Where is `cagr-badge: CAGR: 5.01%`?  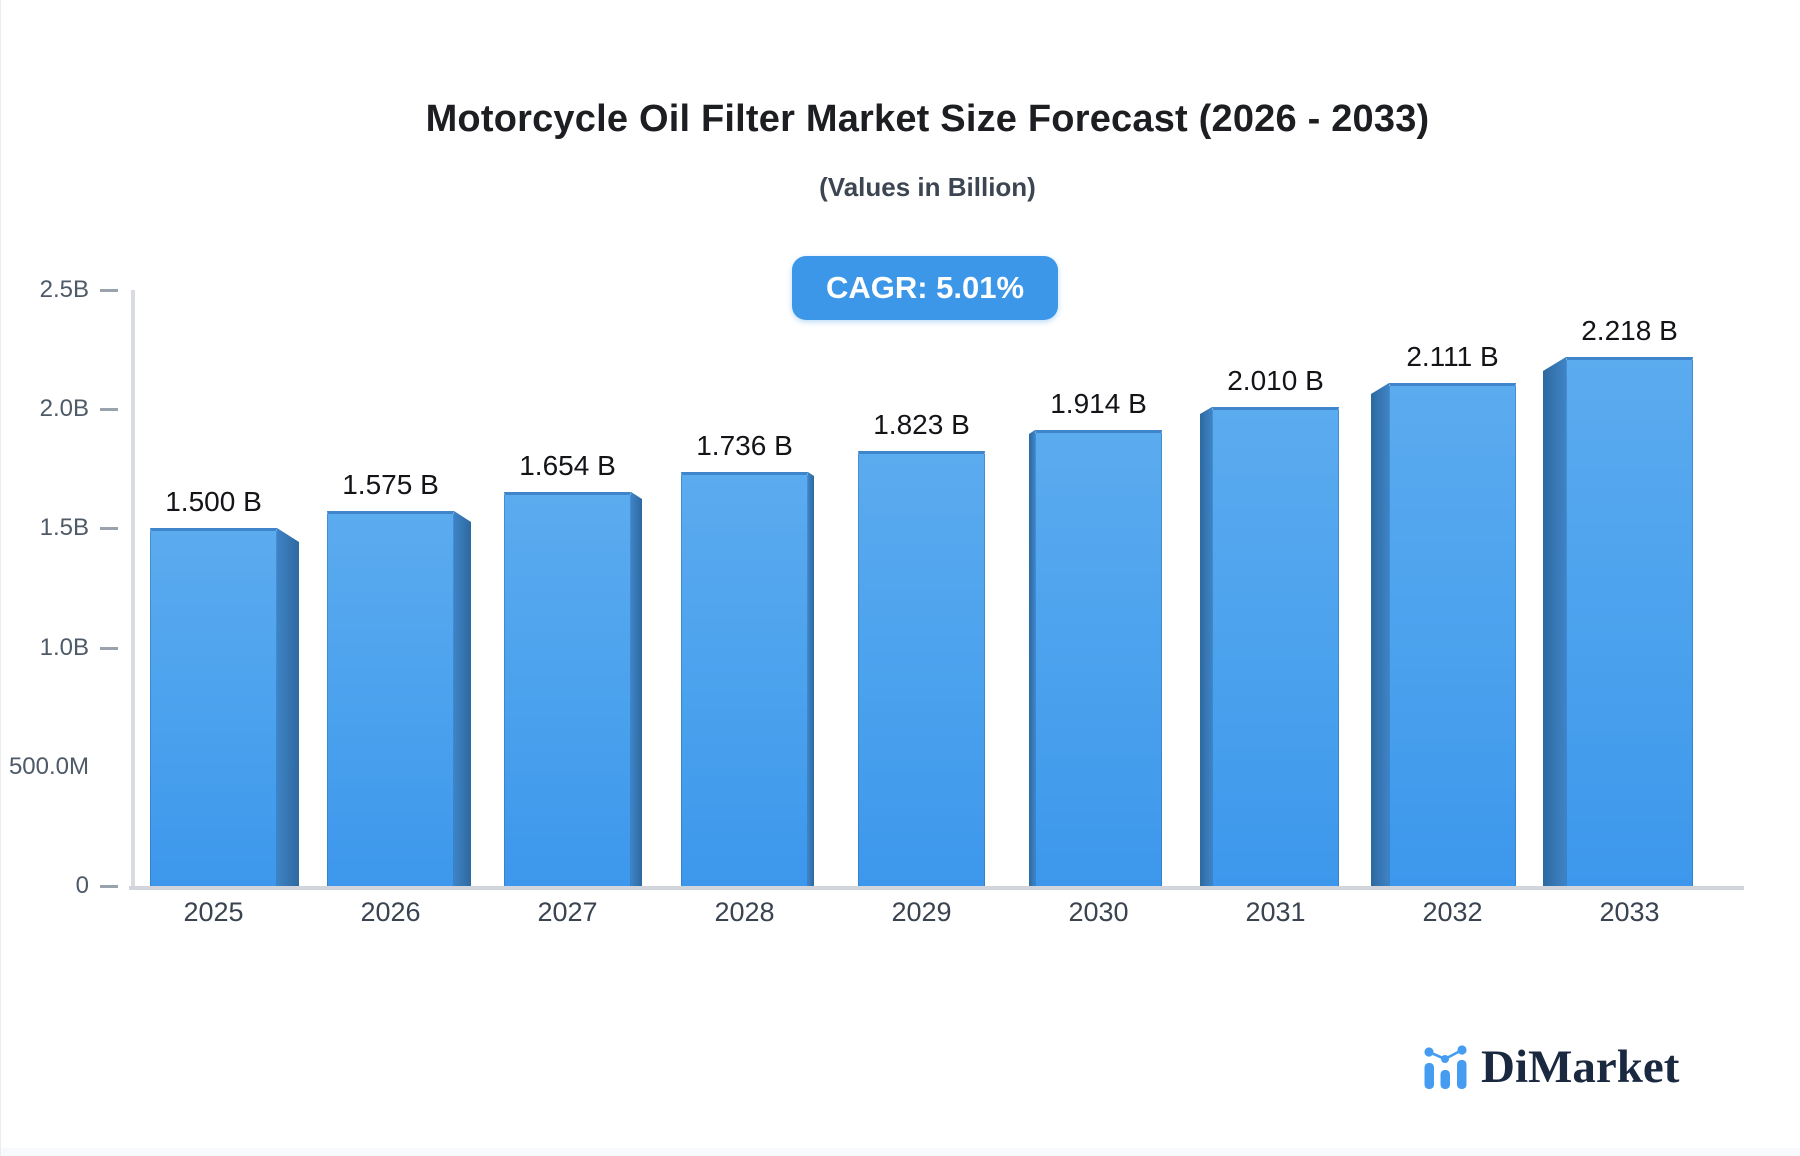
cagr-badge: CAGR: 5.01% is located at coordinates (925, 288).